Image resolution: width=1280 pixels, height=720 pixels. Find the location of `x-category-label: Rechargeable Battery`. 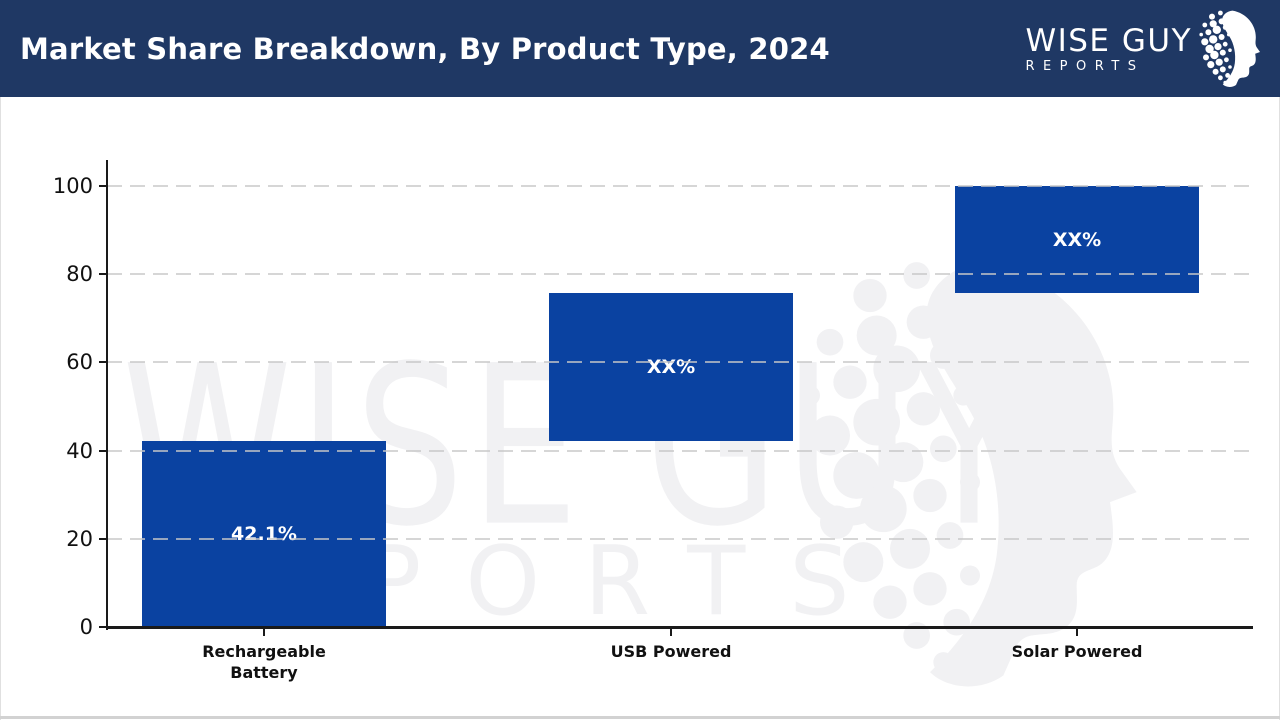

x-category-label: Rechargeable Battery is located at coordinates (264, 662).